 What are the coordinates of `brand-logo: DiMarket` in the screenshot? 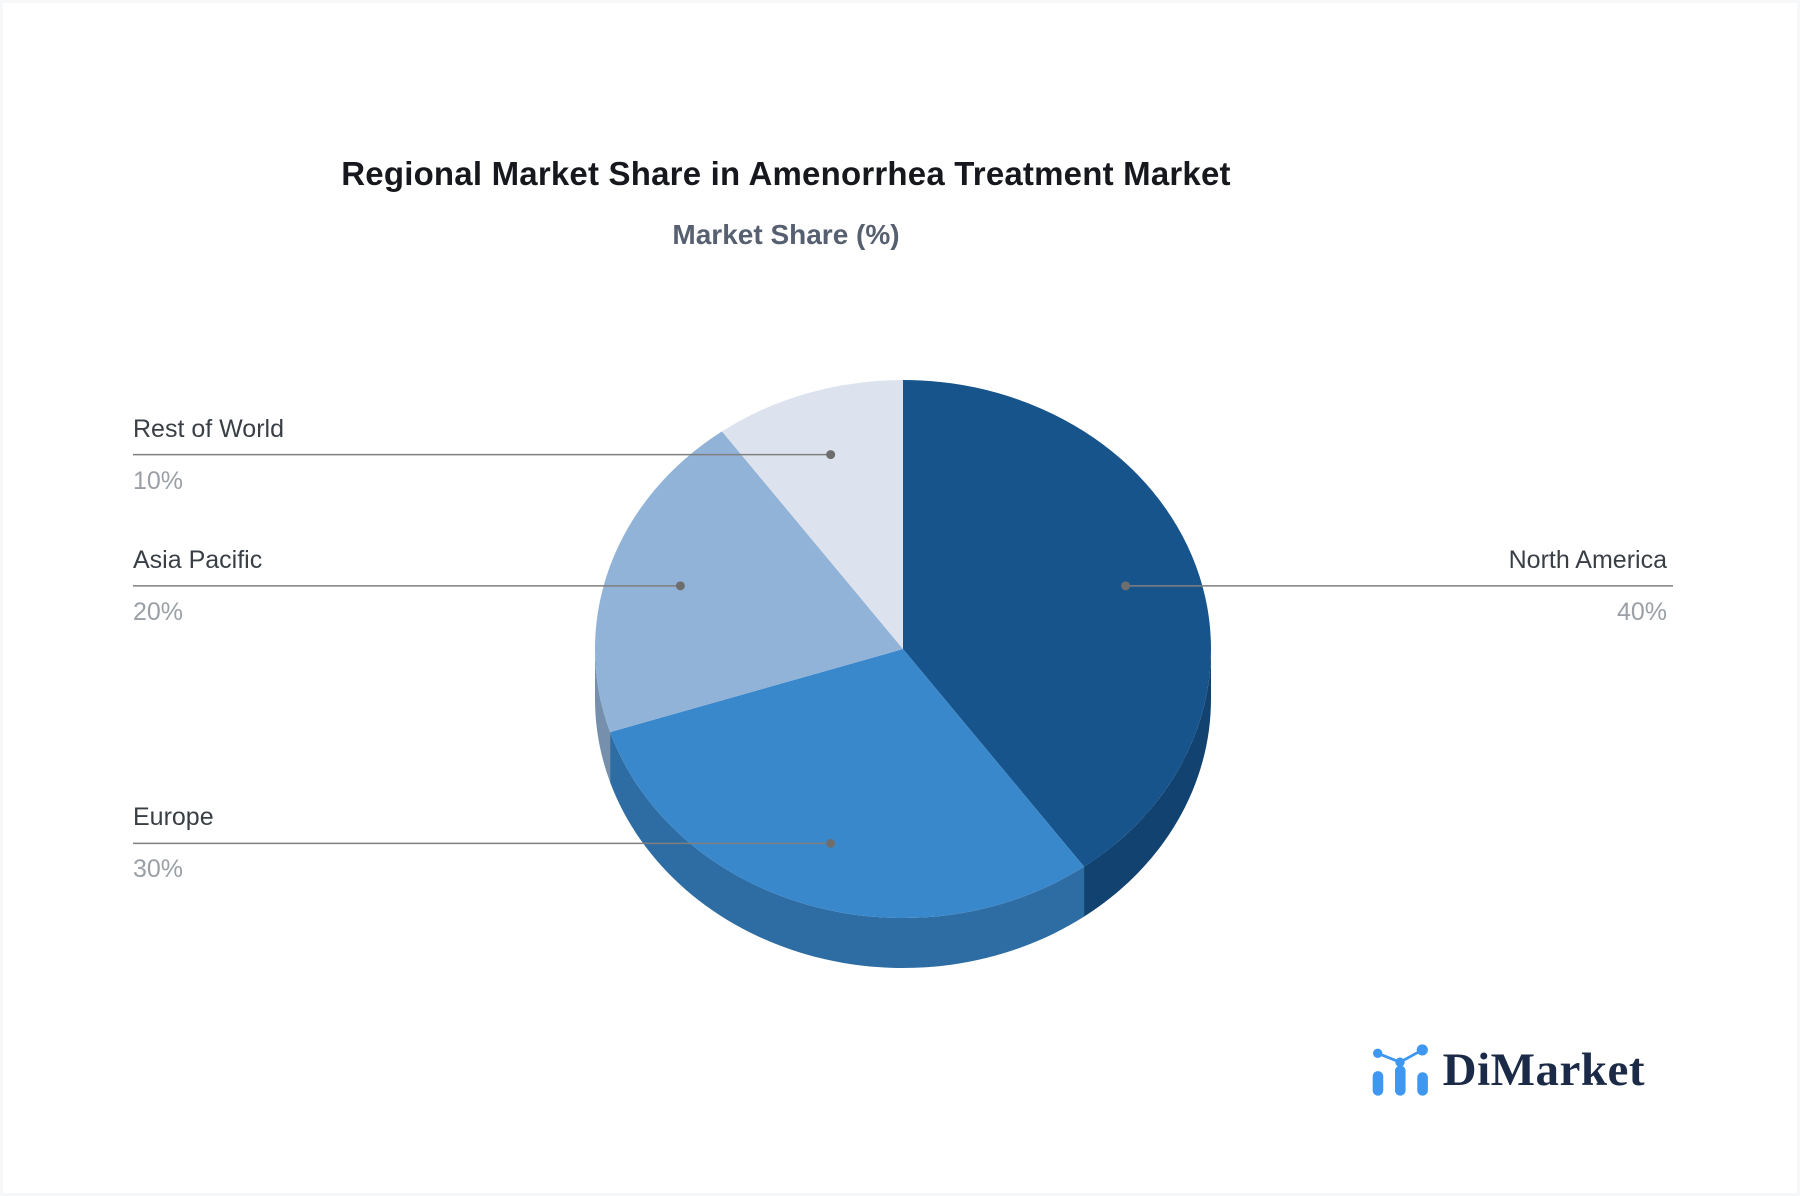 It's located at (1508, 1070).